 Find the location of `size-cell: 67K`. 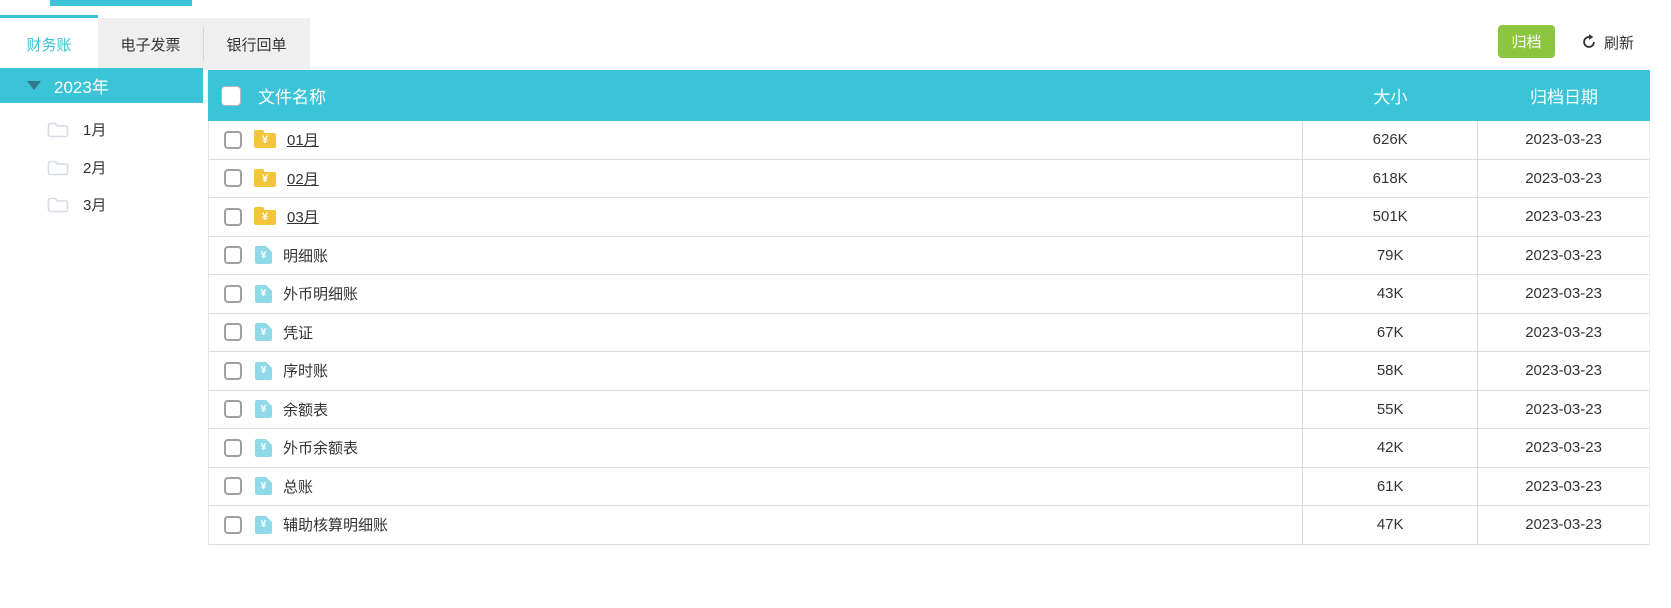

size-cell: 67K is located at coordinates (1389, 332).